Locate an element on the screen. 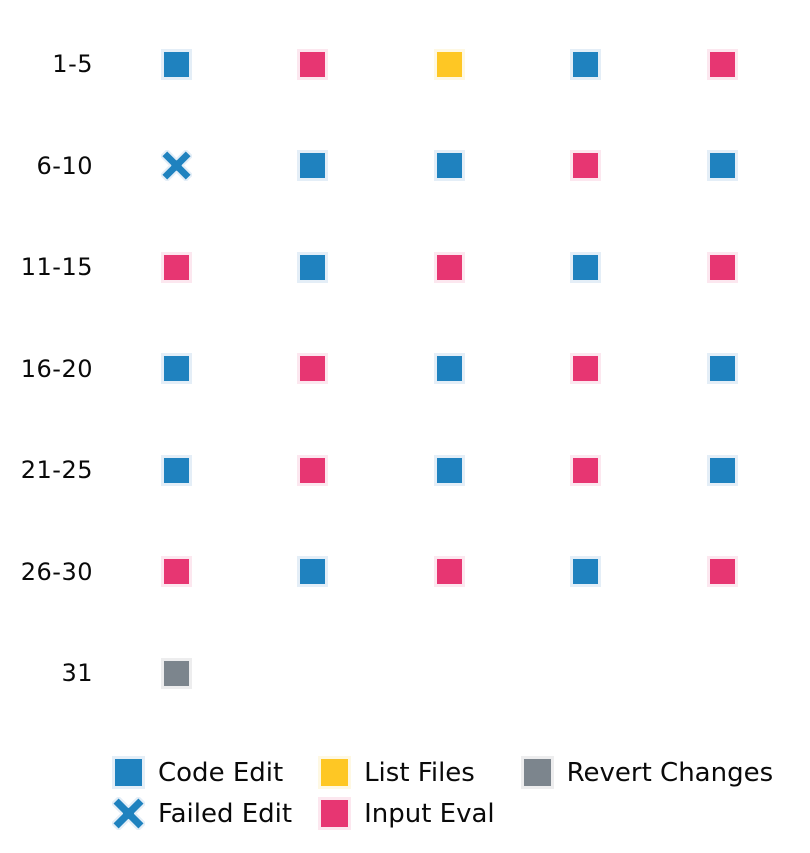 Image resolution: width=810 pixels, height=853 pixels. chart-row: 6-10 is located at coordinates (405, 166).